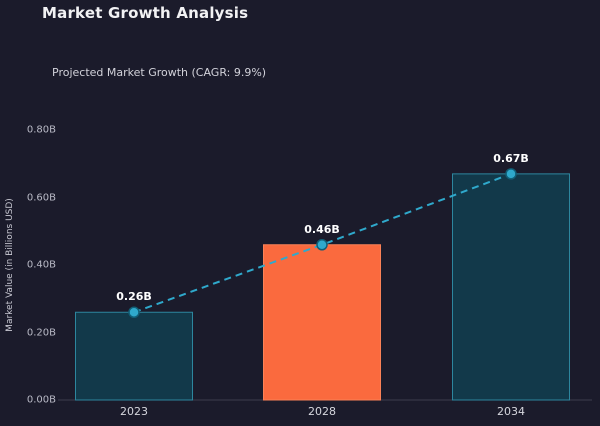 This screenshot has width=600, height=426. I want to click on bar-value-label-2023: 0.26B, so click(134, 297).